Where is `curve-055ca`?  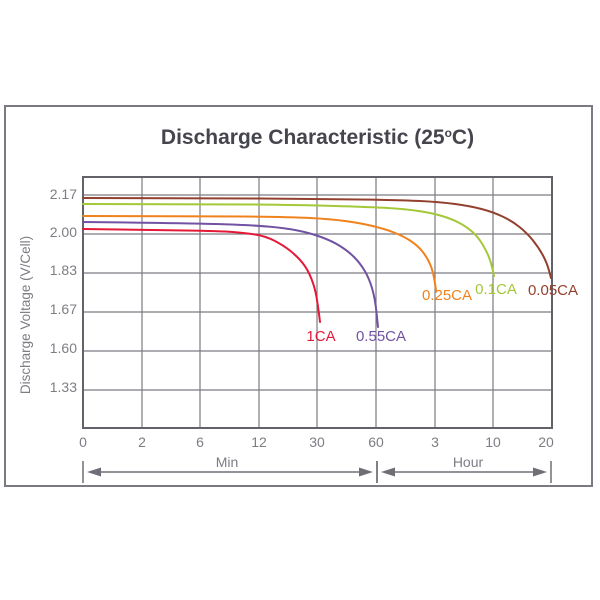
curve-055ca is located at coordinates (230, 274).